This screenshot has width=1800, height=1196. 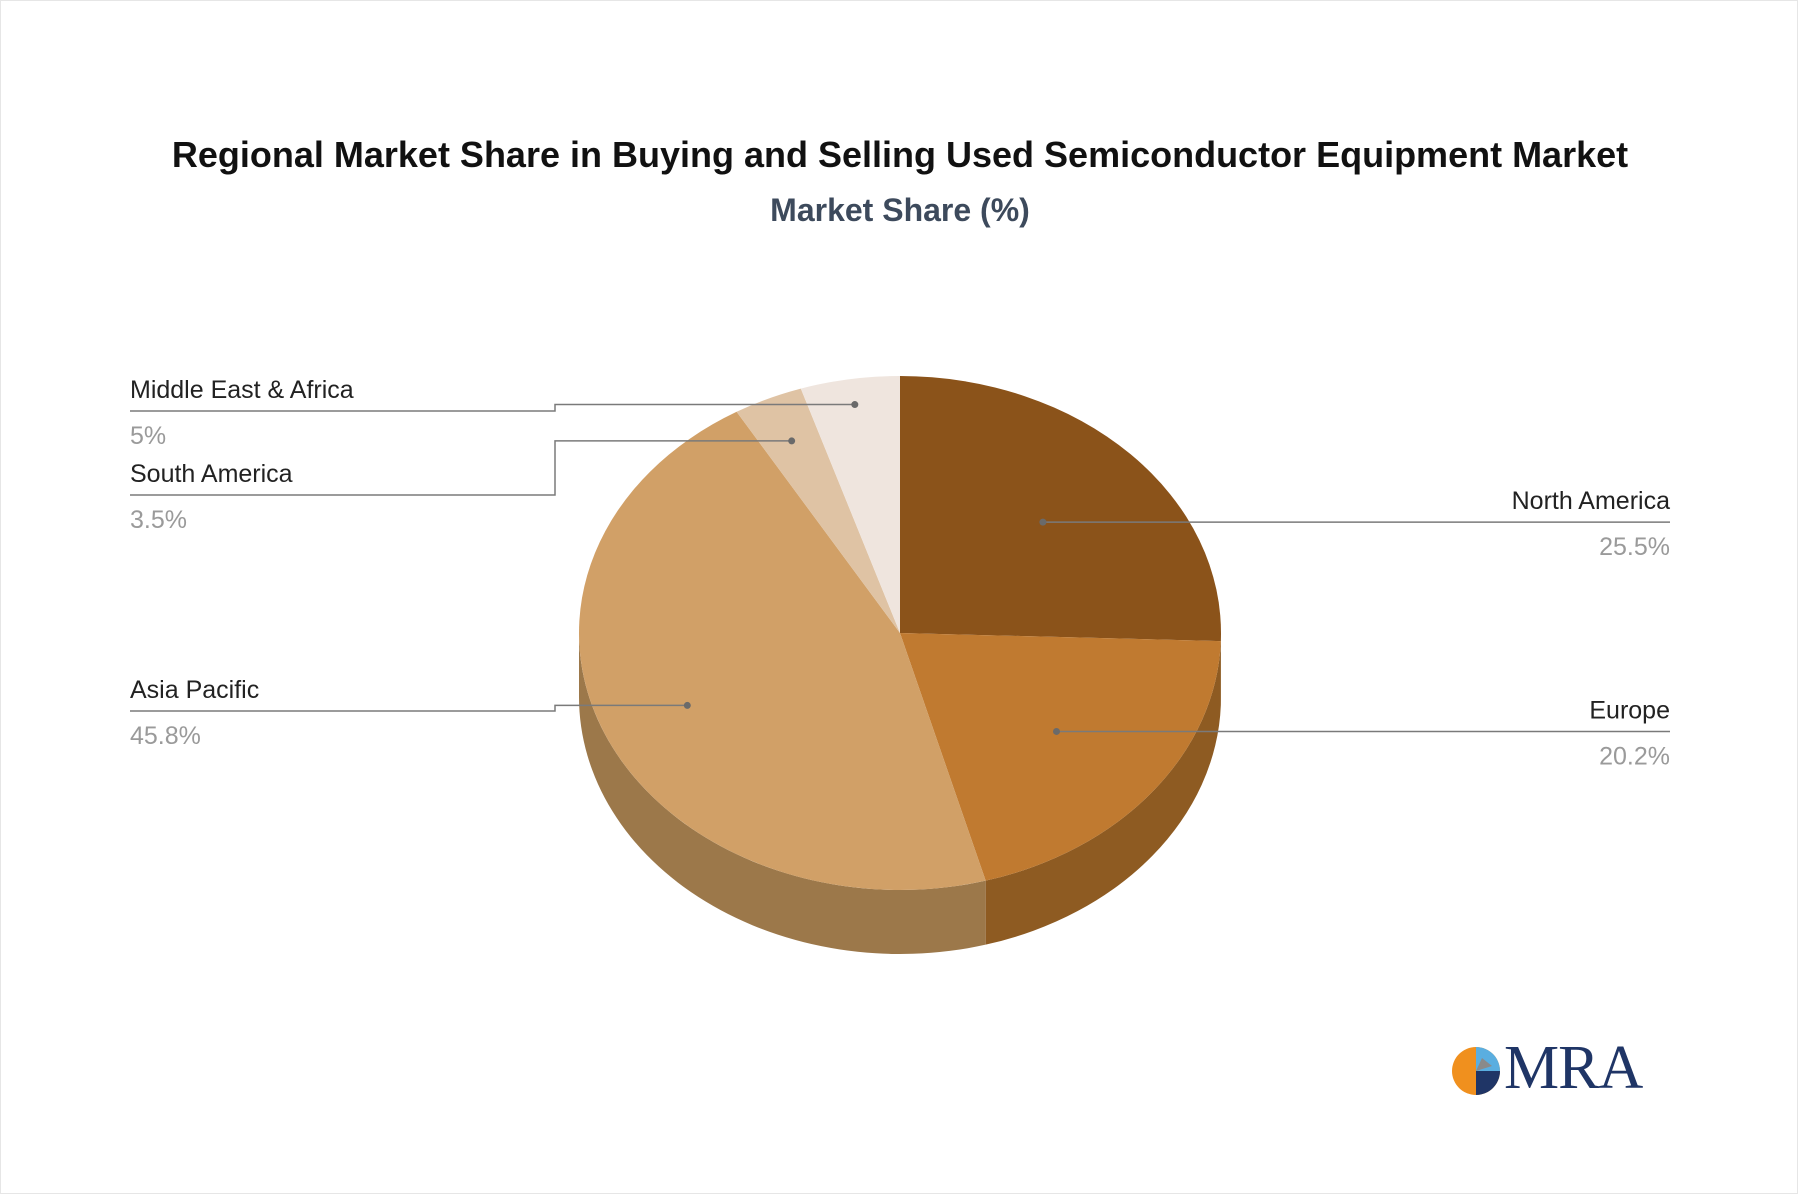 I want to click on chart-subtitle: Market Share (%), so click(x=900, y=210).